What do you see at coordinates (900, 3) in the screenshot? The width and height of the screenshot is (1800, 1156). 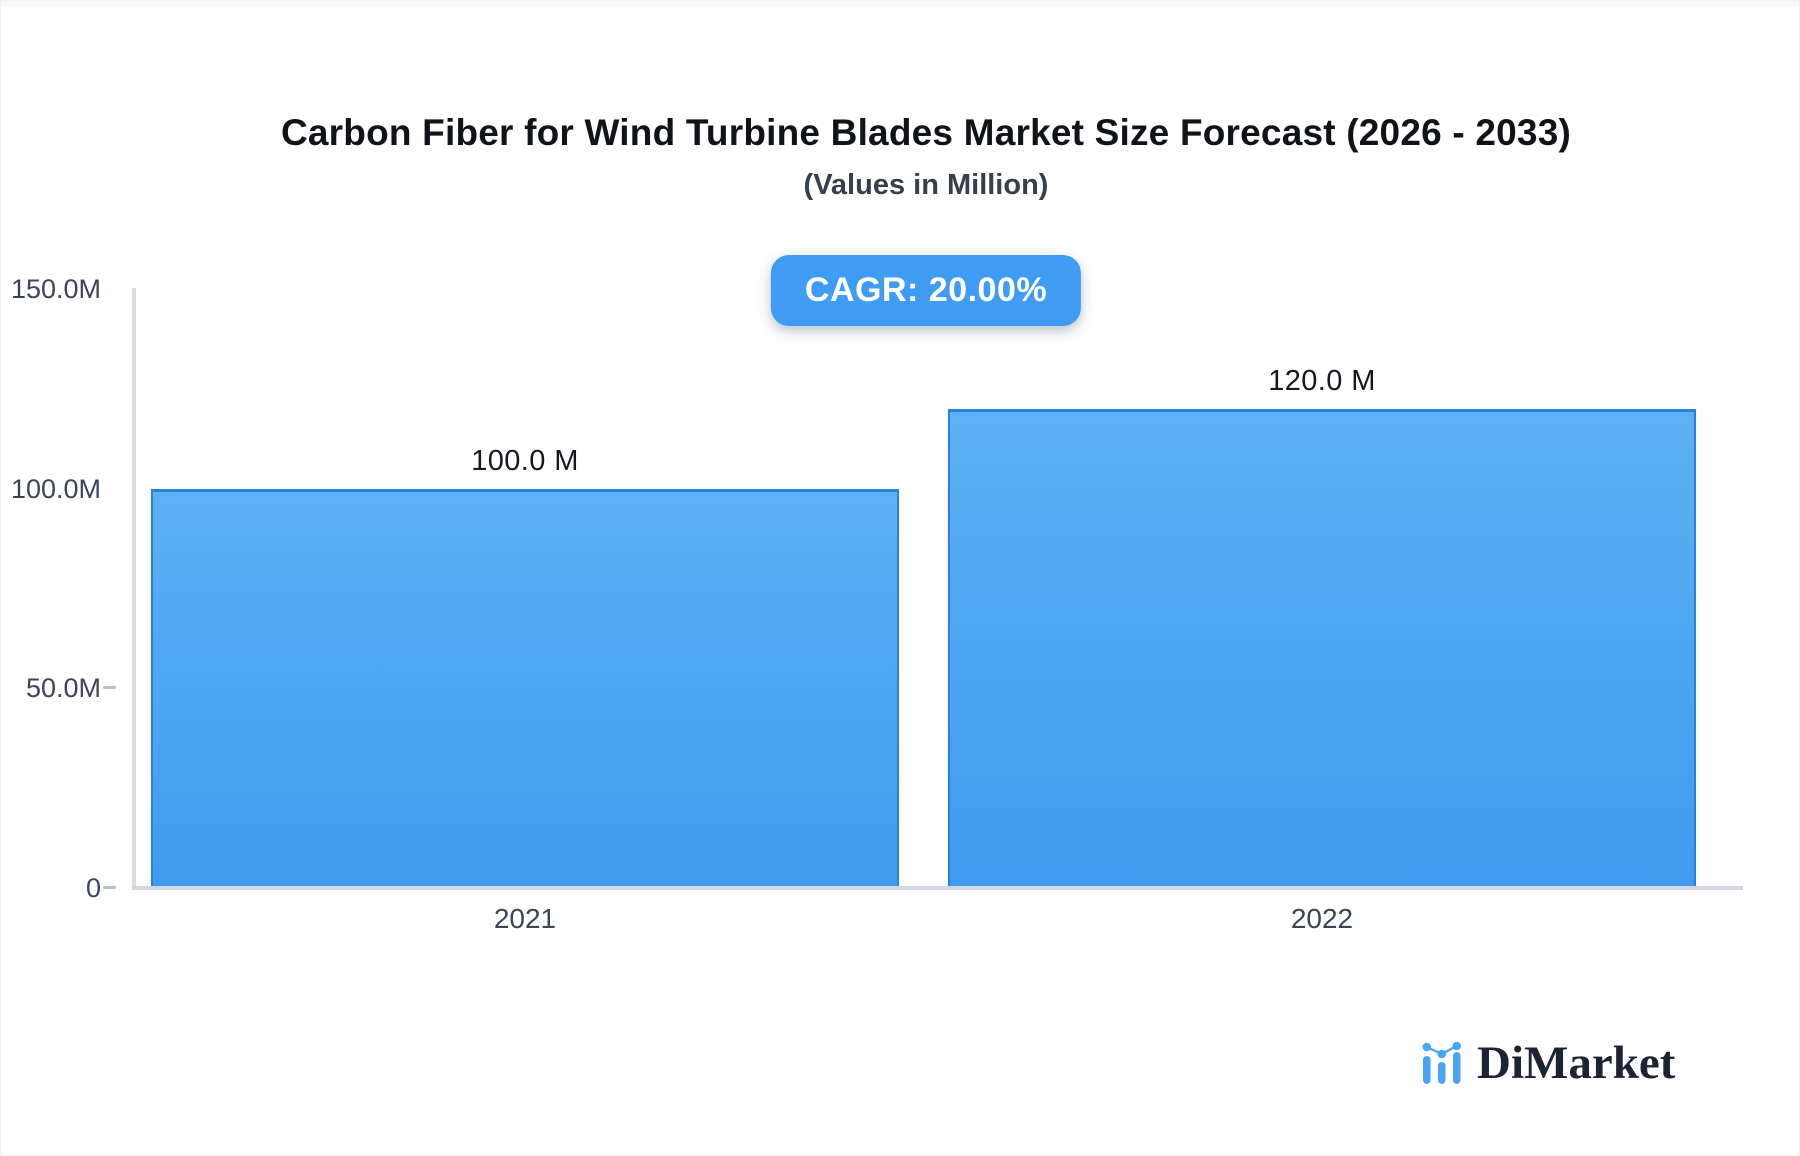 I see `top-edge-strip` at bounding box center [900, 3].